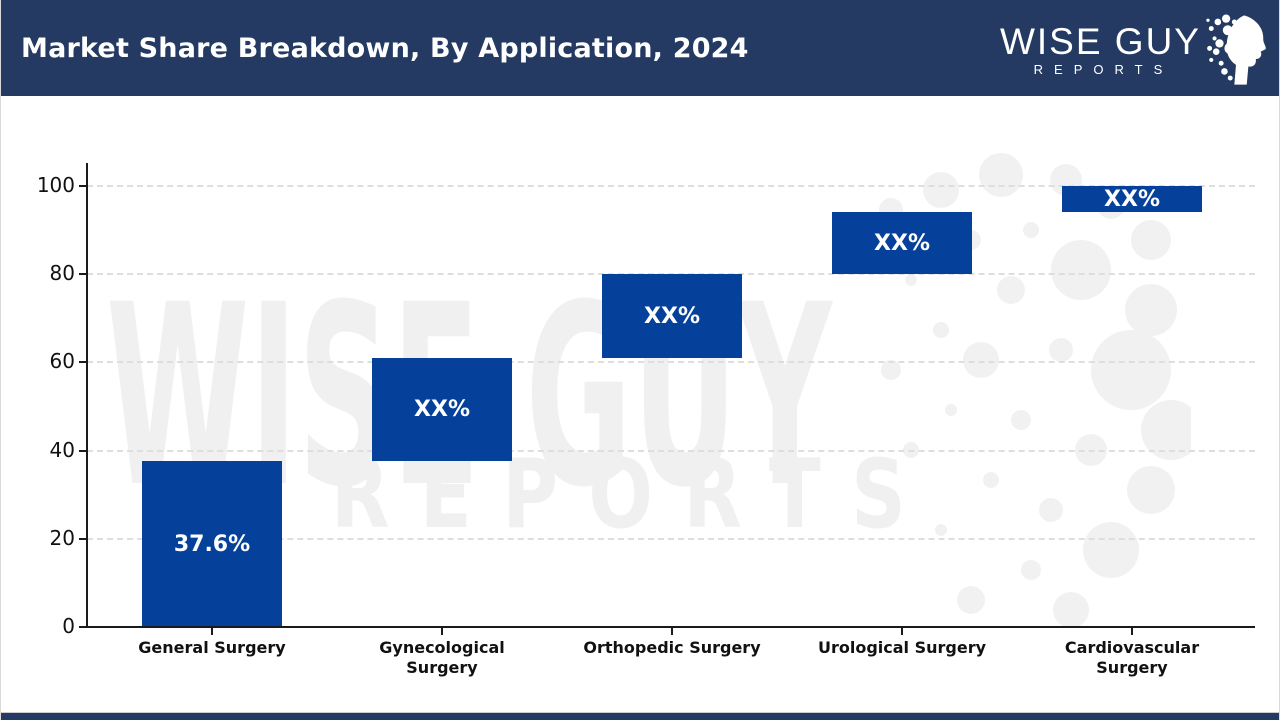 This screenshot has width=1280, height=720. I want to click on y-tick-label: 0, so click(68, 626).